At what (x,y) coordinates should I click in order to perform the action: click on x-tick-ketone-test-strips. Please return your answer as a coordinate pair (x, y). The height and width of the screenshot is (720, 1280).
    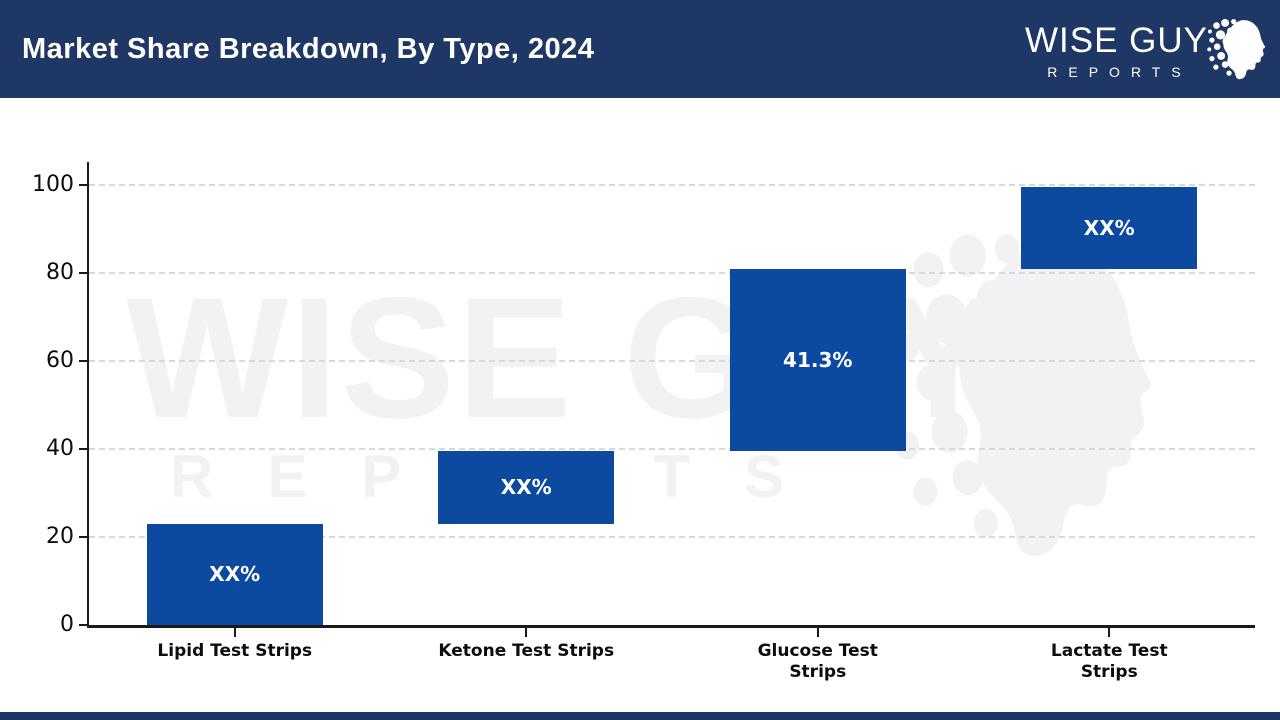
    Looking at the image, I should click on (526, 632).